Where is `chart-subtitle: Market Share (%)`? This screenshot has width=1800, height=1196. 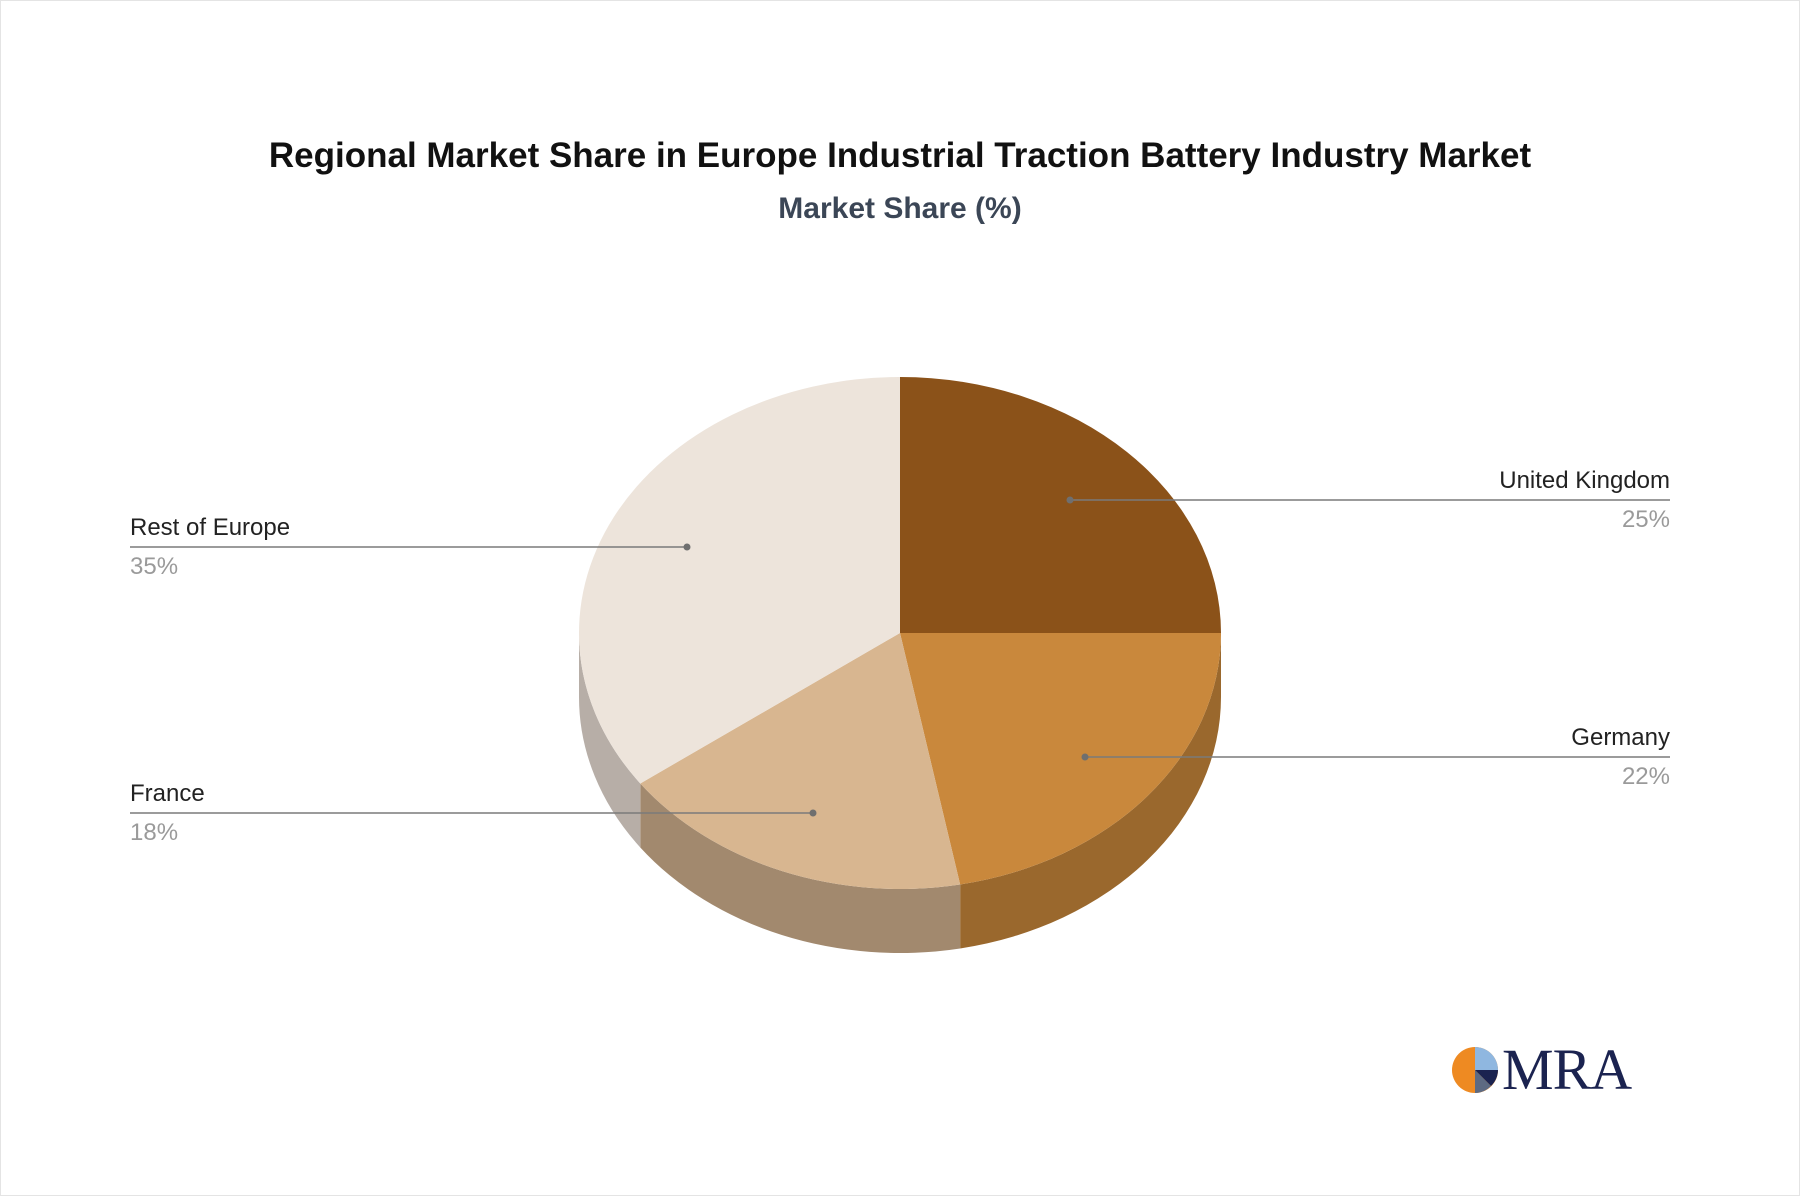
chart-subtitle: Market Share (%) is located at coordinates (900, 208).